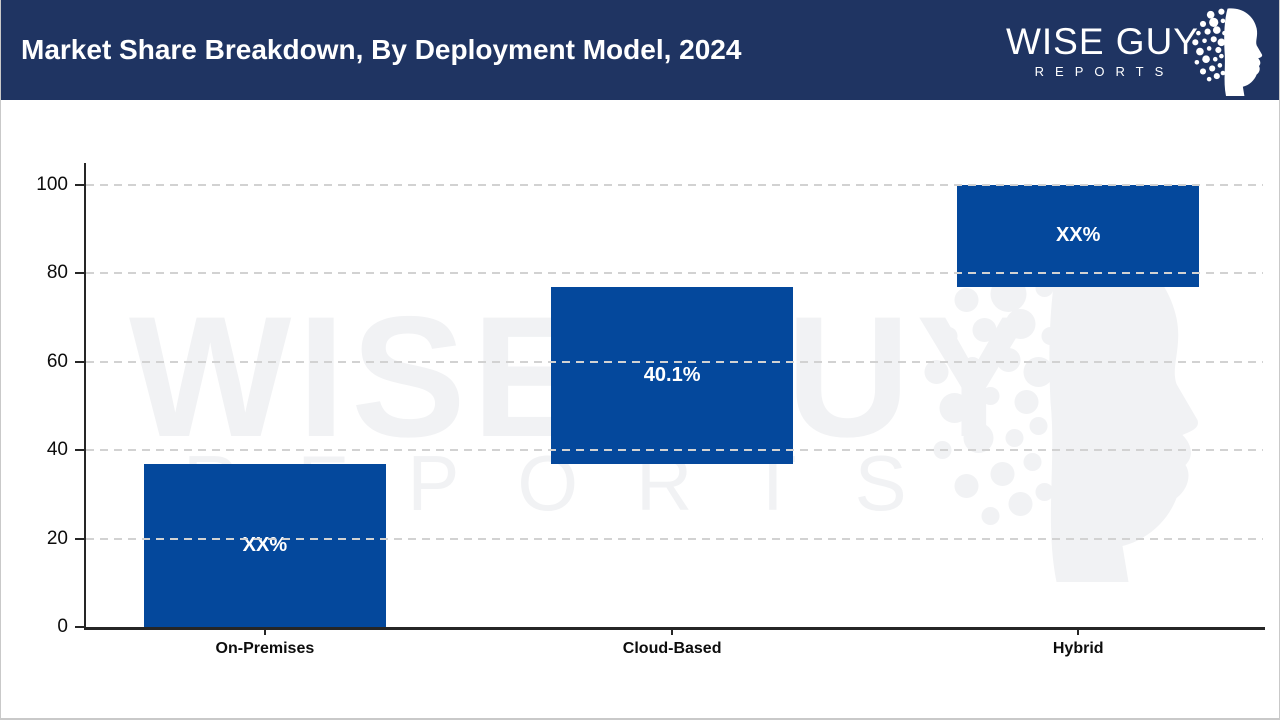 Image resolution: width=1280 pixels, height=720 pixels. Describe the element at coordinates (264, 631) in the screenshot. I see `x-tick-mark-on-premises` at that location.